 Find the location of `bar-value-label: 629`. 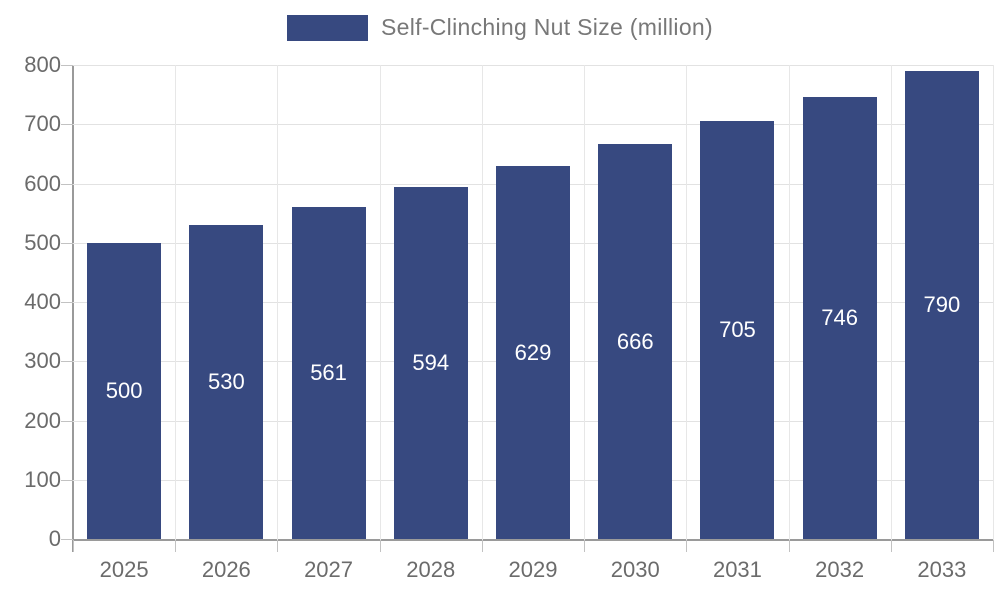

bar-value-label: 629 is located at coordinates (533, 352).